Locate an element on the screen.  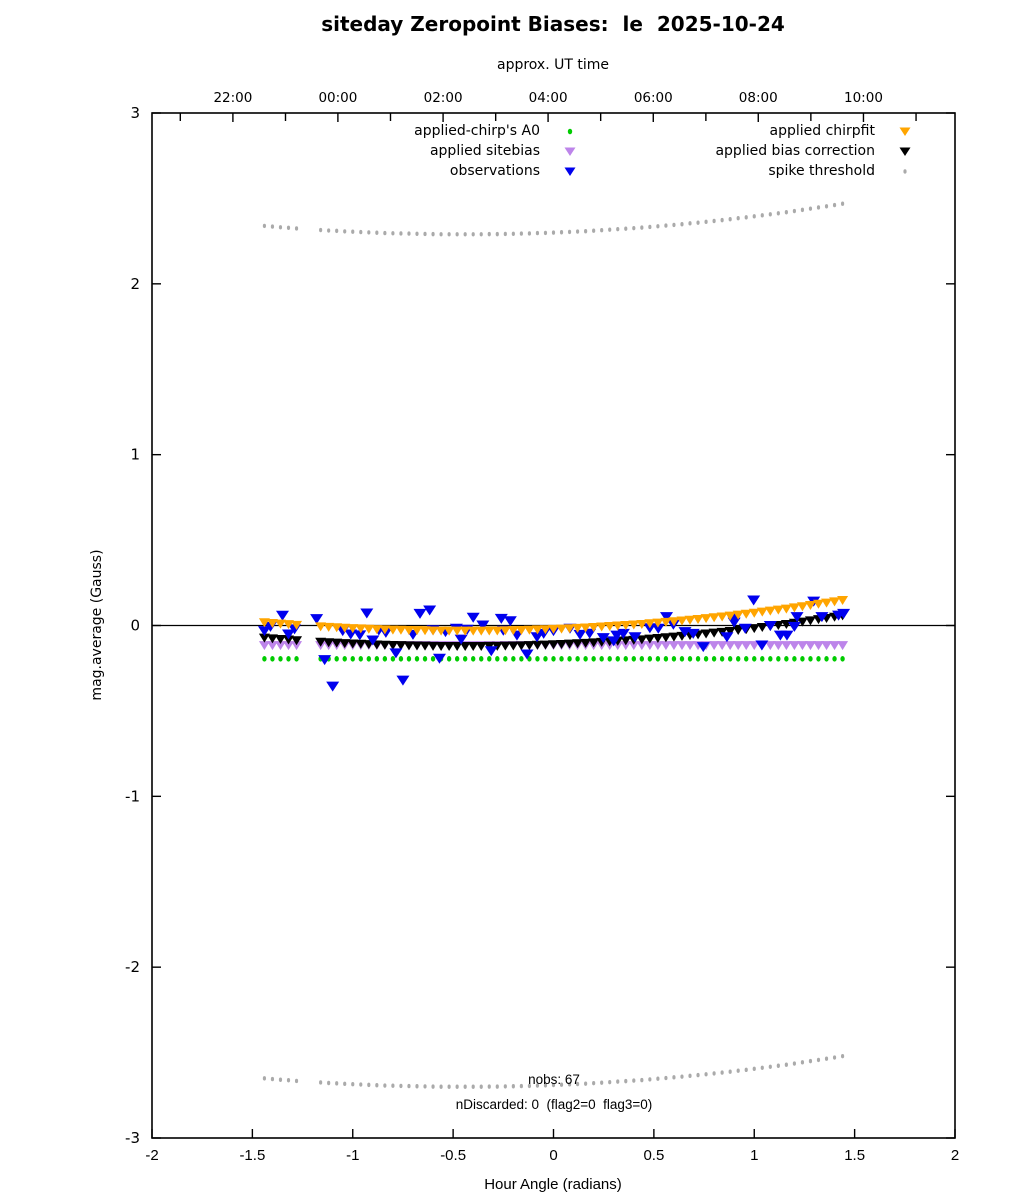
y-axis-label: mag.average (Gauss) is located at coordinates (97, 625).